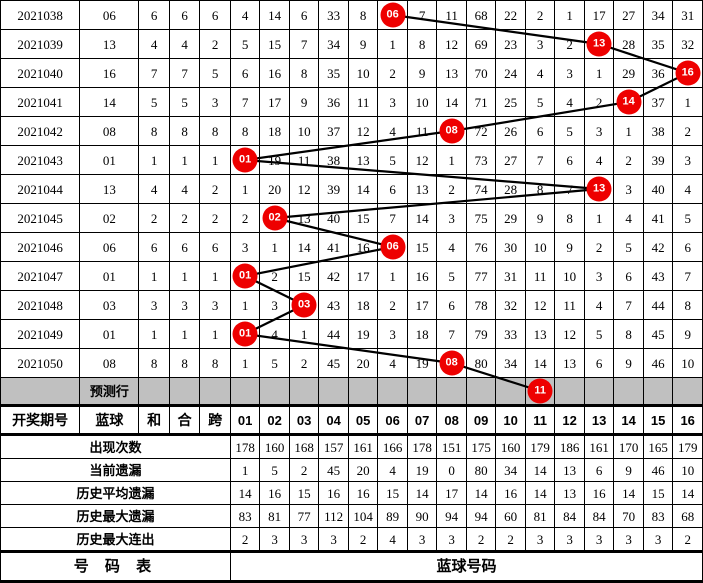 The image size is (703, 583). What do you see at coordinates (274, 470) in the screenshot?
I see `stats-value: 5` at bounding box center [274, 470].